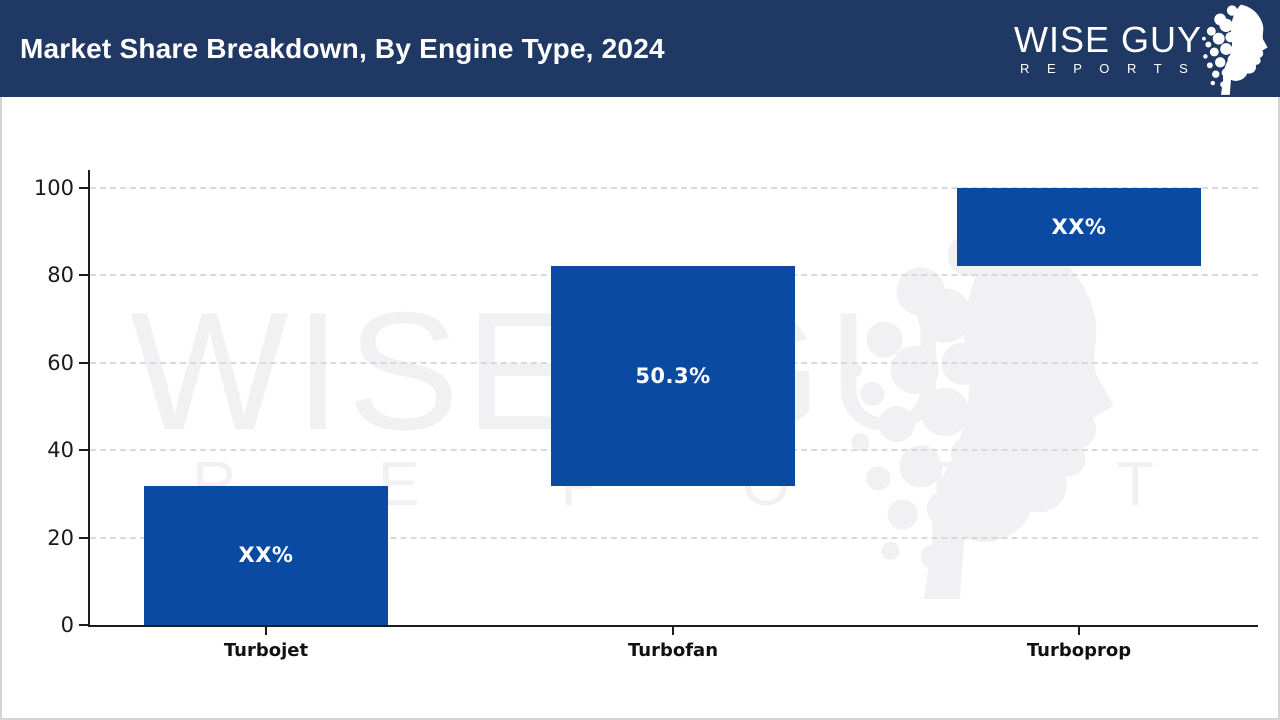 This screenshot has height=720, width=1280. I want to click on bar-value-label: 50.3%, so click(673, 375).